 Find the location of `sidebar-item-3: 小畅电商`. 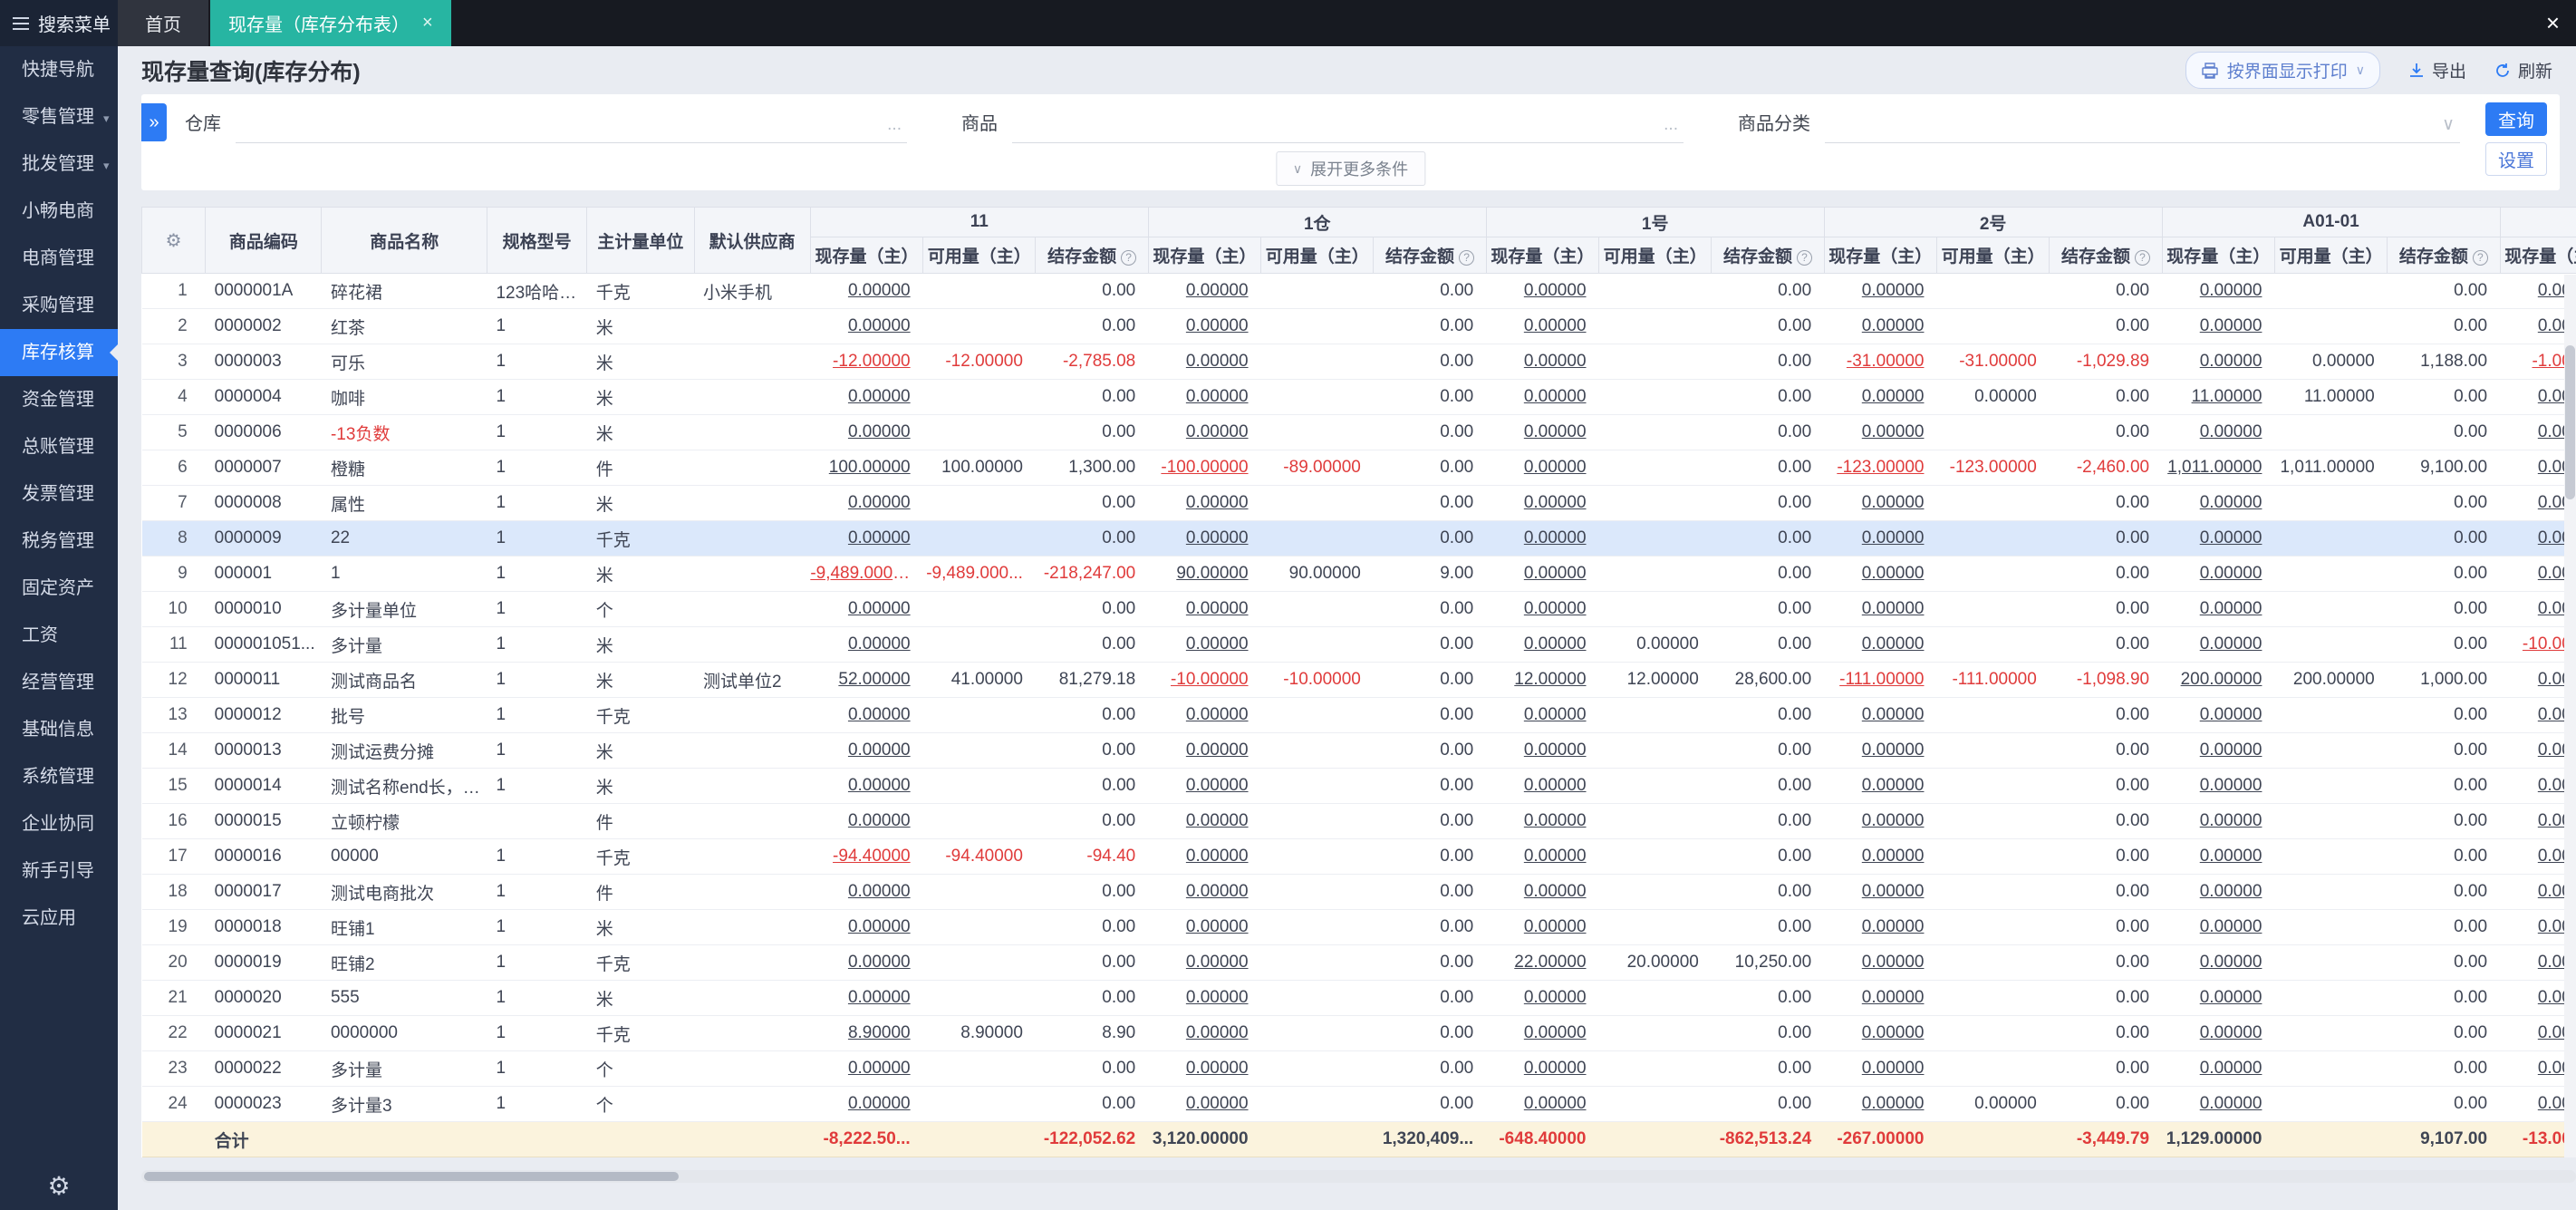

sidebar-item-3: 小畅电商 is located at coordinates (59, 211).